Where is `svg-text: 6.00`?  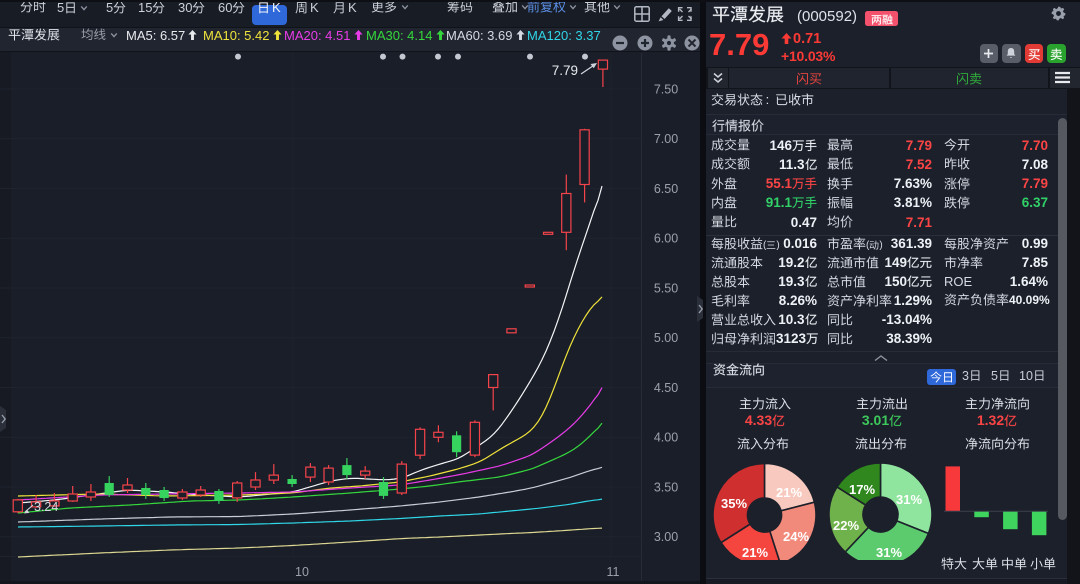
svg-text: 6.00 is located at coordinates (666, 239).